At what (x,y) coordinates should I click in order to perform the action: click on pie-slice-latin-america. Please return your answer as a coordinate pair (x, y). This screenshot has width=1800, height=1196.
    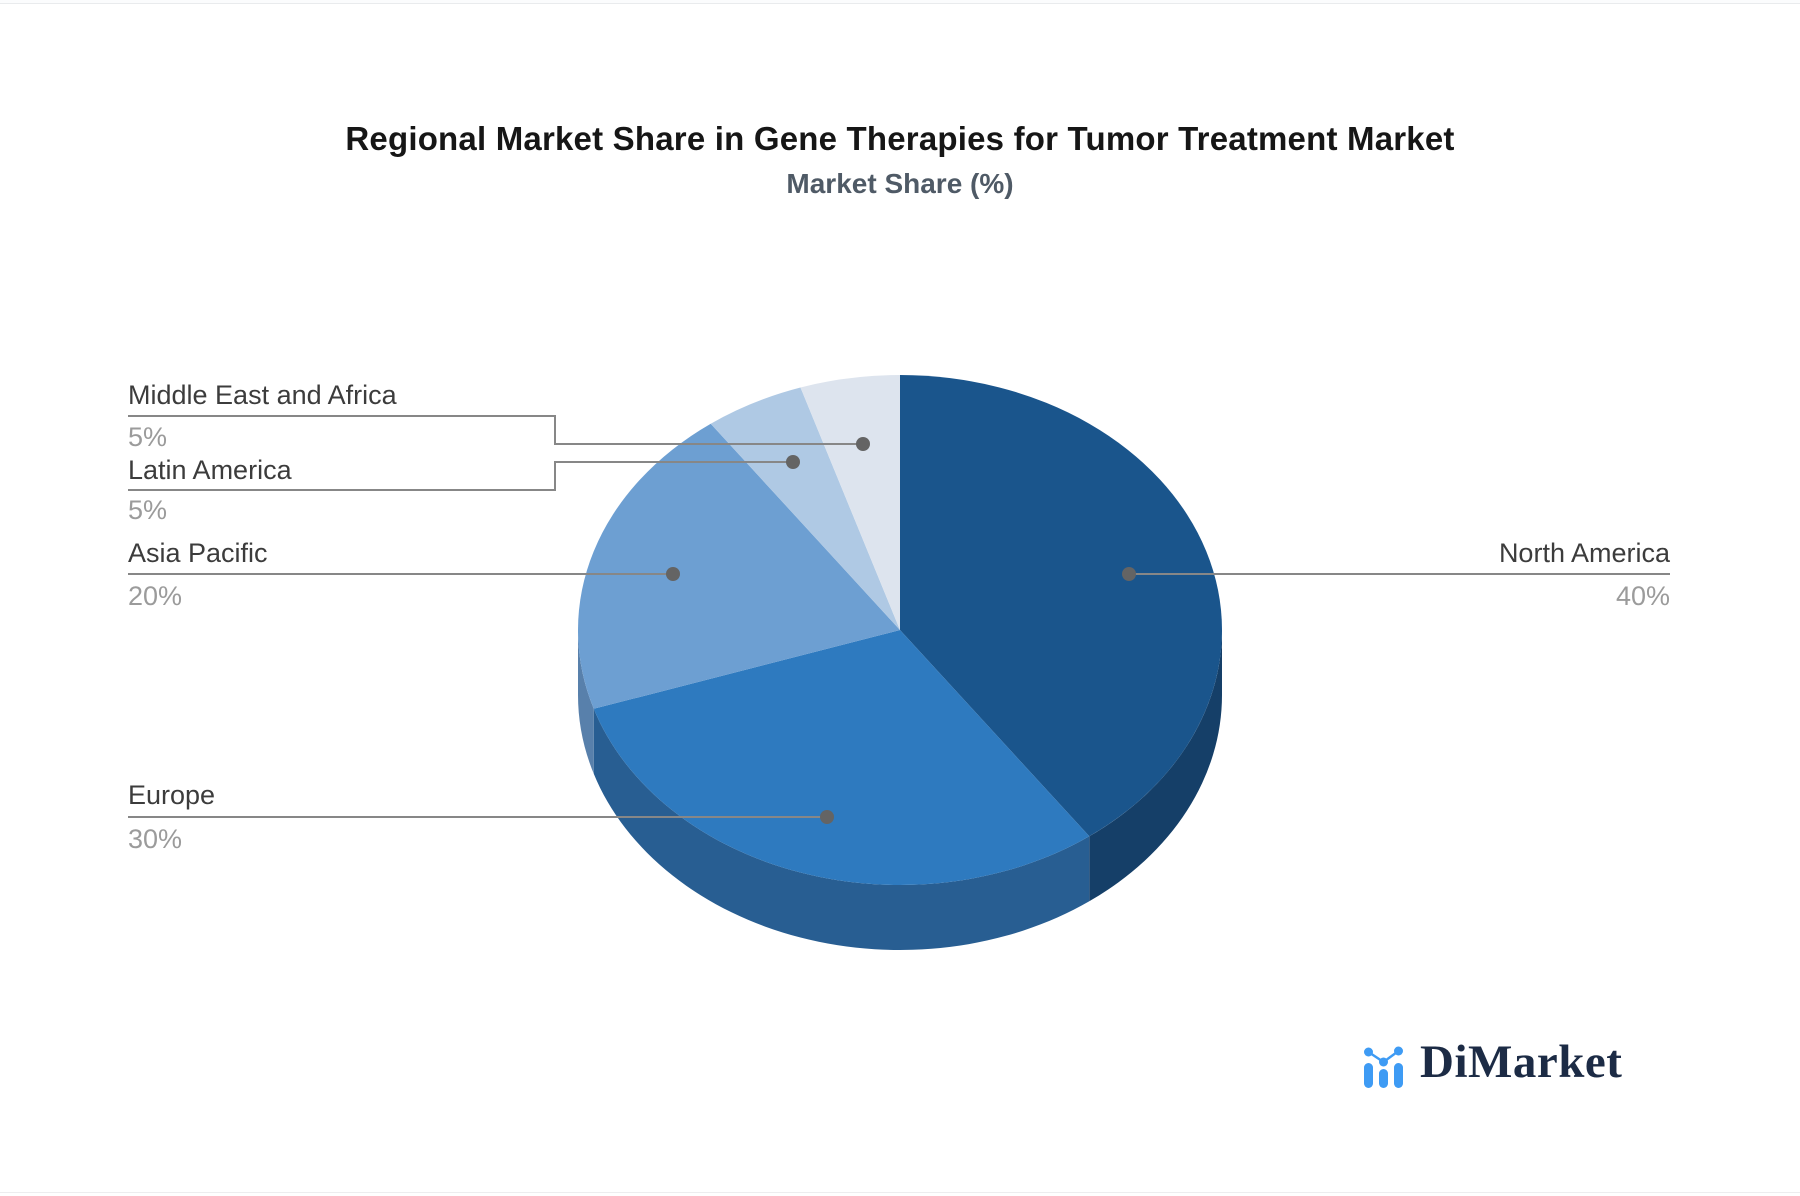
    Looking at the image, I should click on (805, 508).